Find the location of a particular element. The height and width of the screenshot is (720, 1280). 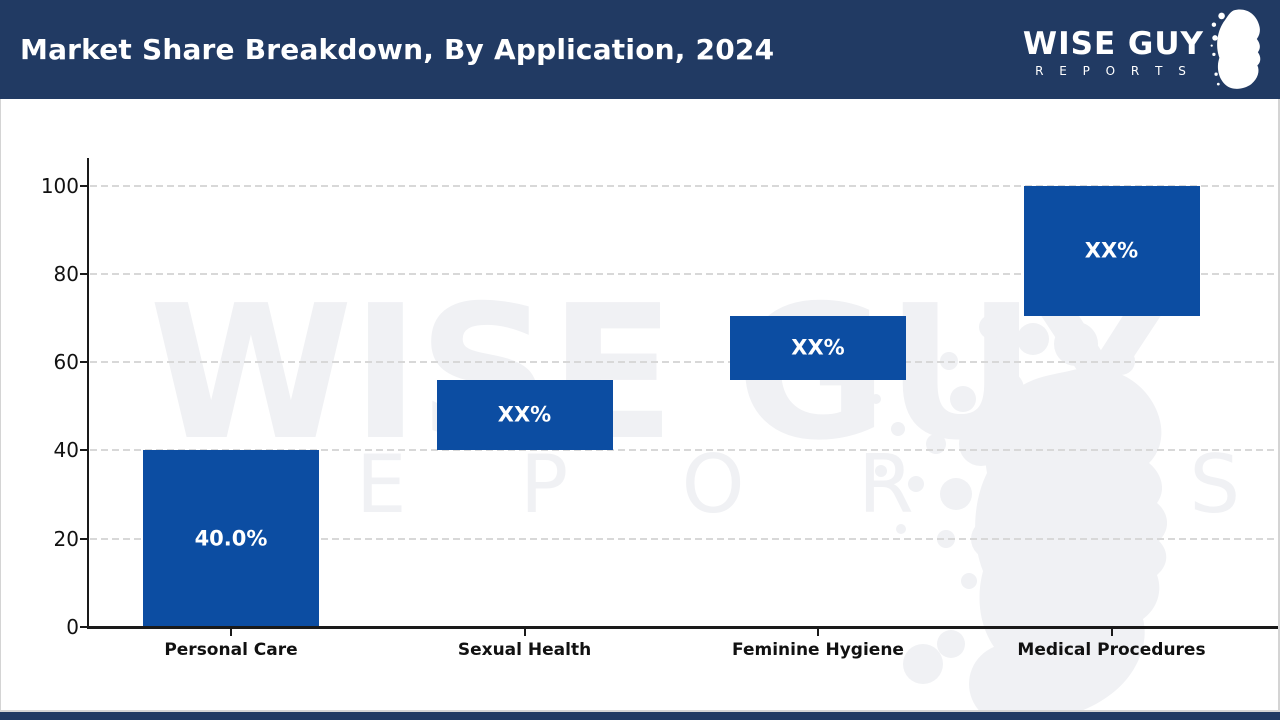

x-axis-category-label: Feminine Hygiene is located at coordinates (818, 650).